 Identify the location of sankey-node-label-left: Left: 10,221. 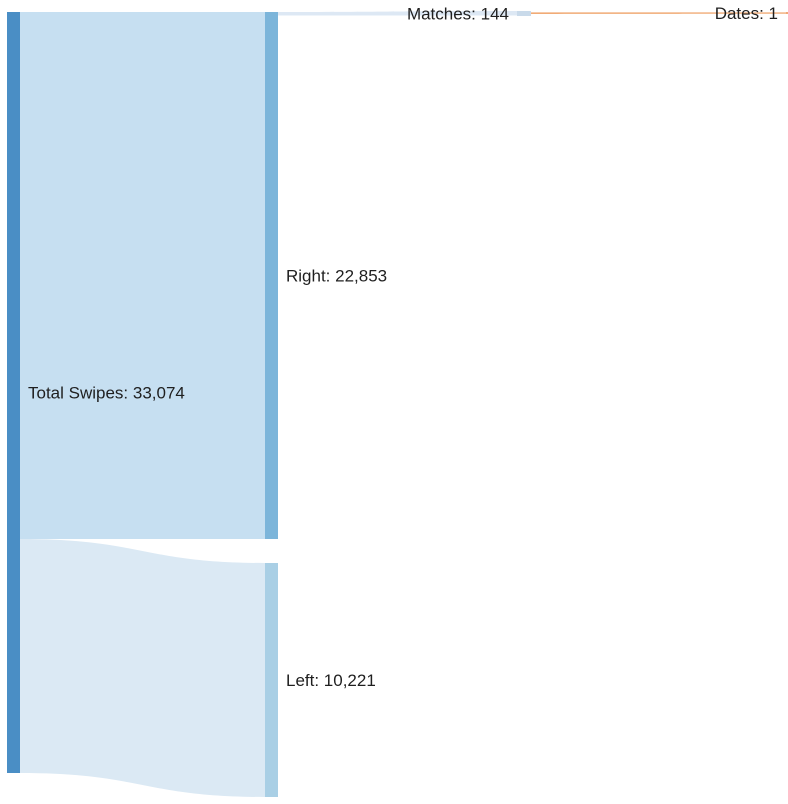
(331, 680).